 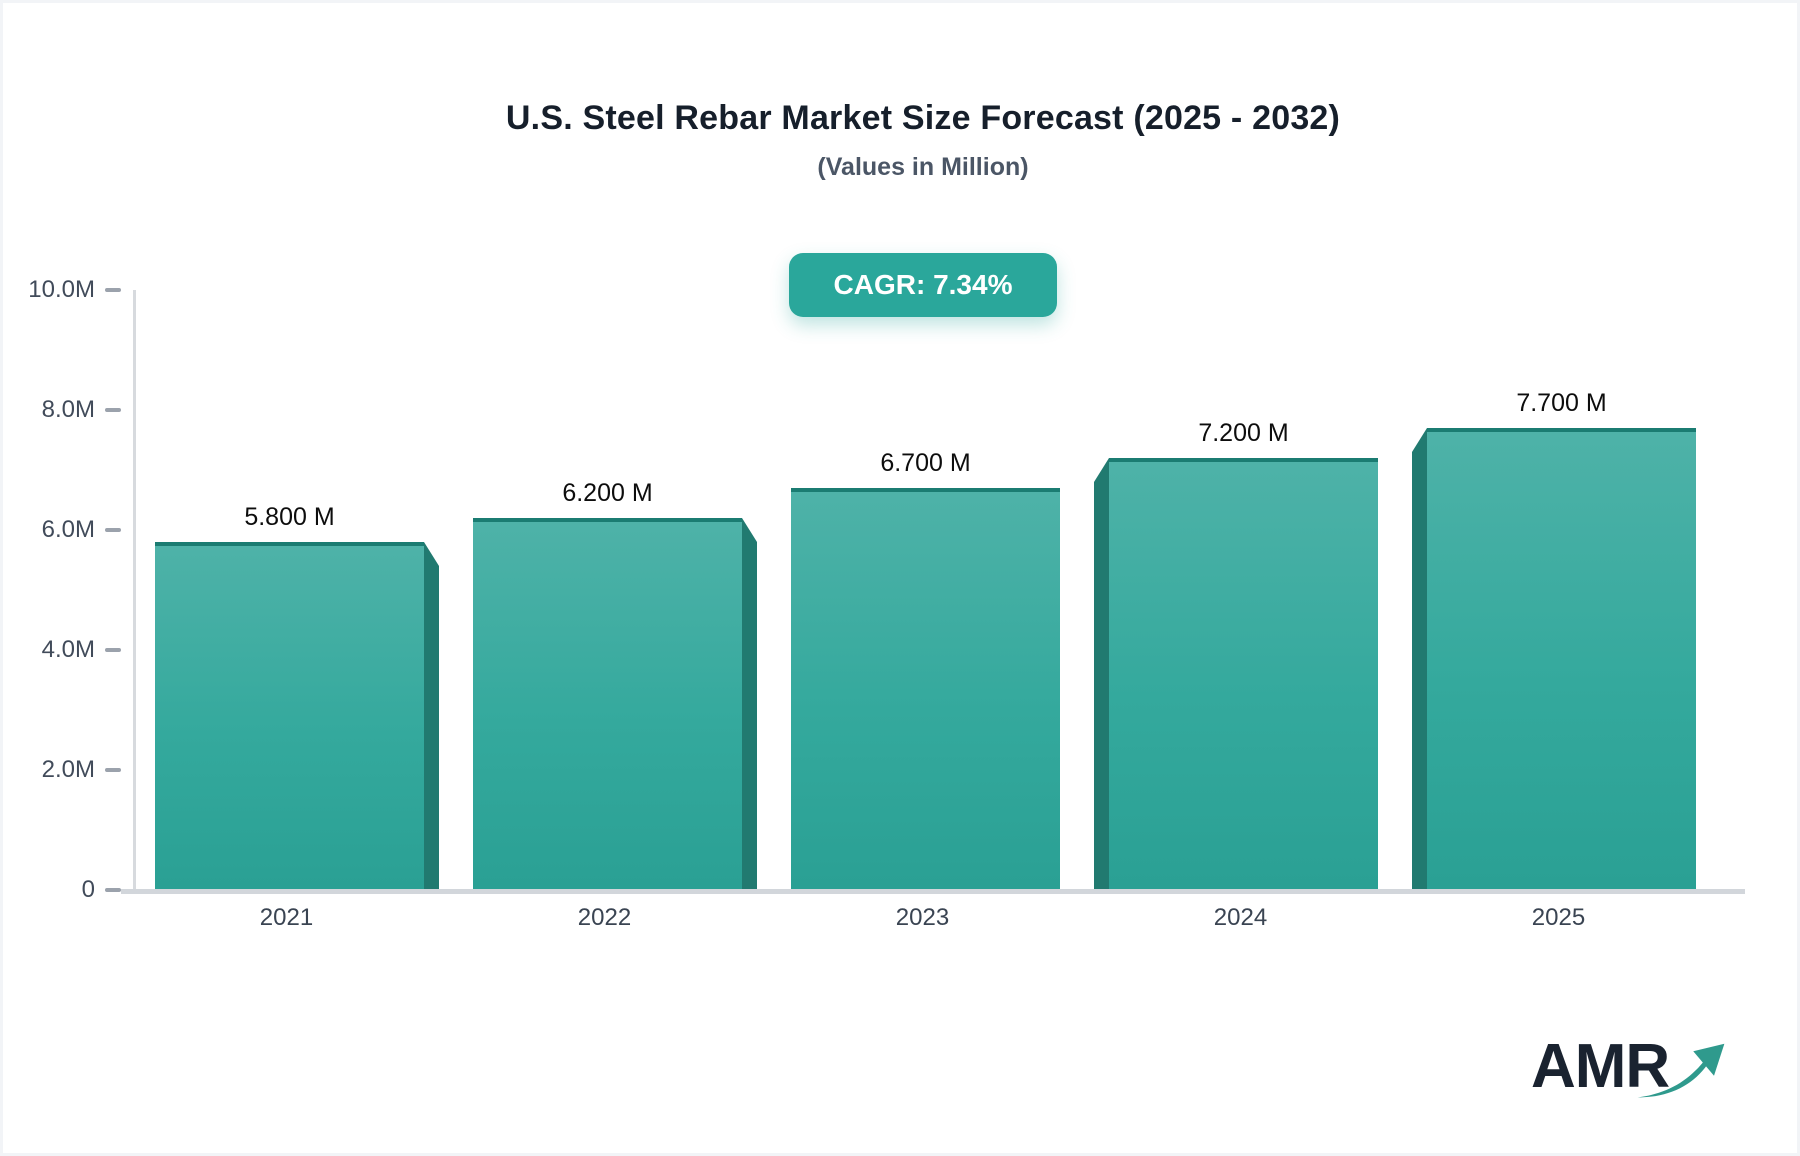 I want to click on bar-value-label: 7.700 M, so click(x=1561, y=403).